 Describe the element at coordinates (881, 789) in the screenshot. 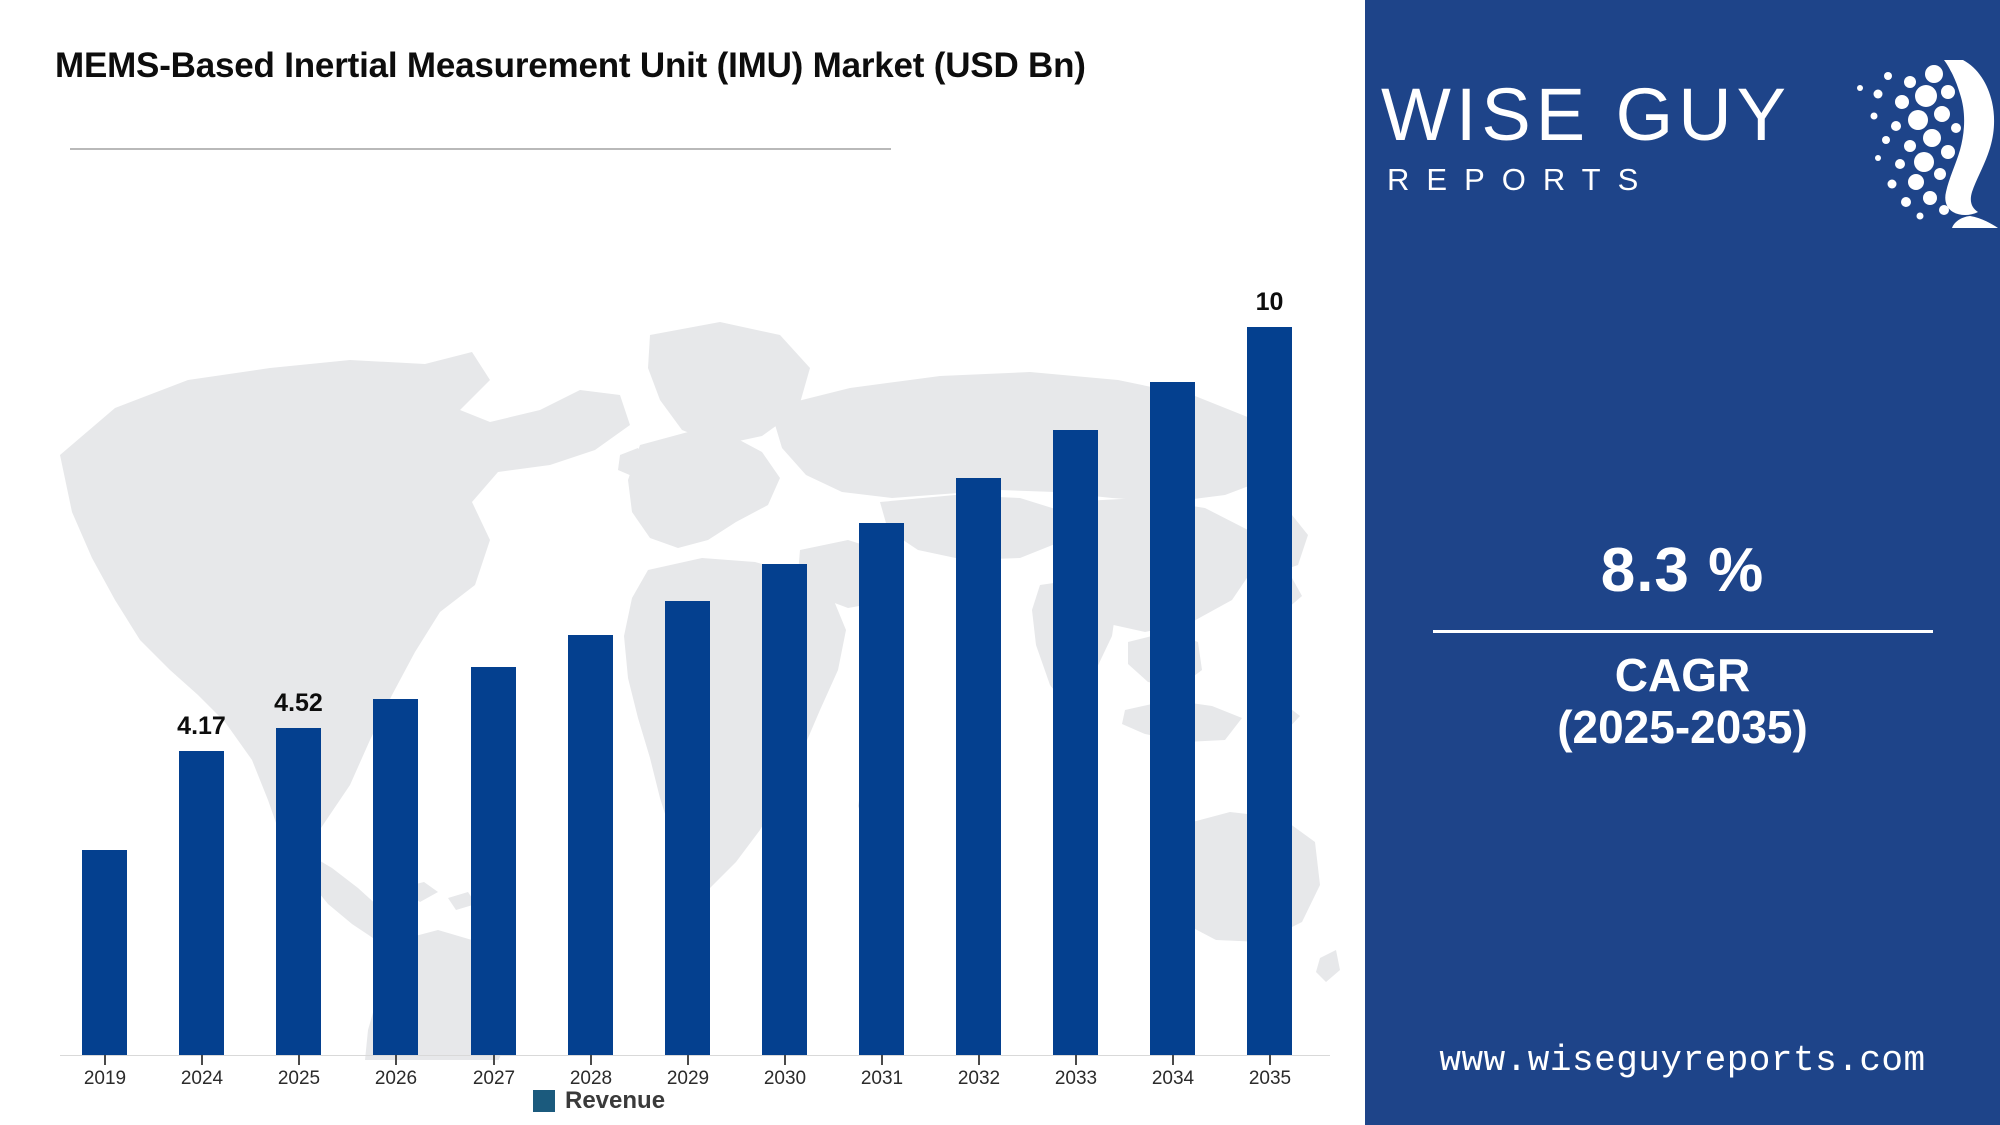

I see `bar-2031` at that location.